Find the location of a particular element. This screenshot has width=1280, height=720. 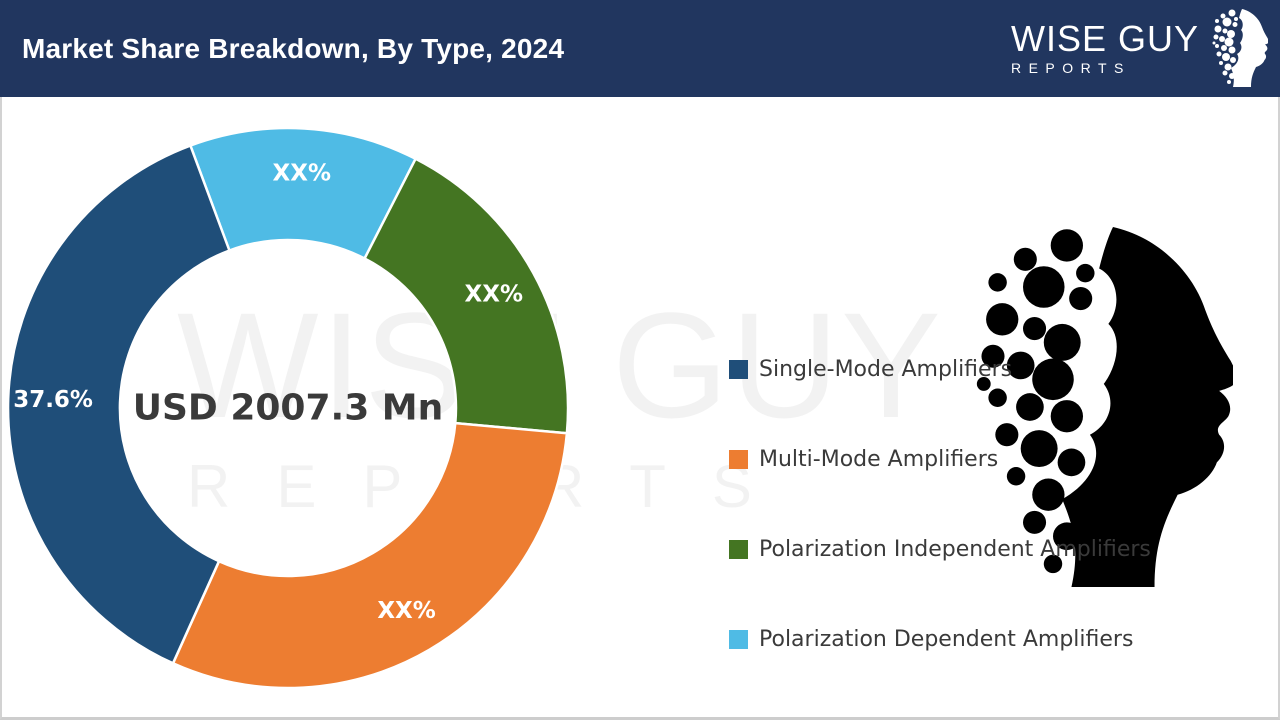

wise-guy-logo: WISE GUY REPORTS is located at coordinates (1139, 48).